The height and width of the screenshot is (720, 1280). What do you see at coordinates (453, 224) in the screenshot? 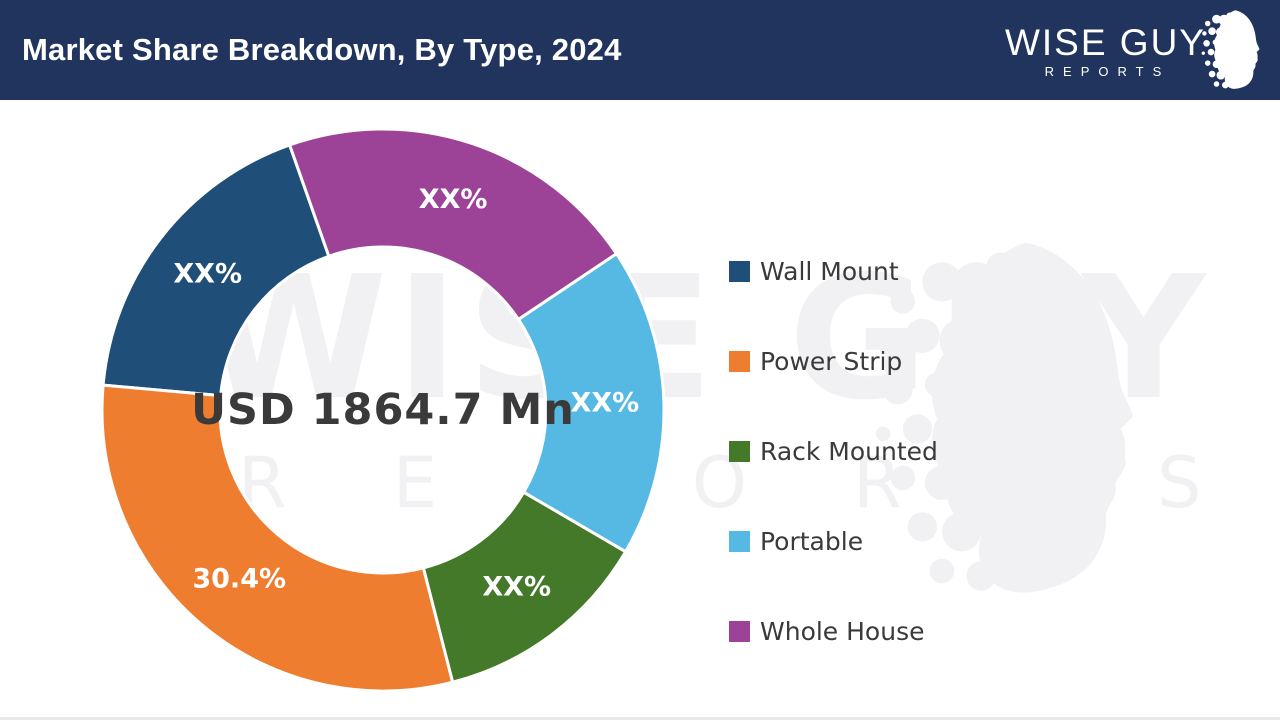
I see `donut-slice-whole-house` at bounding box center [453, 224].